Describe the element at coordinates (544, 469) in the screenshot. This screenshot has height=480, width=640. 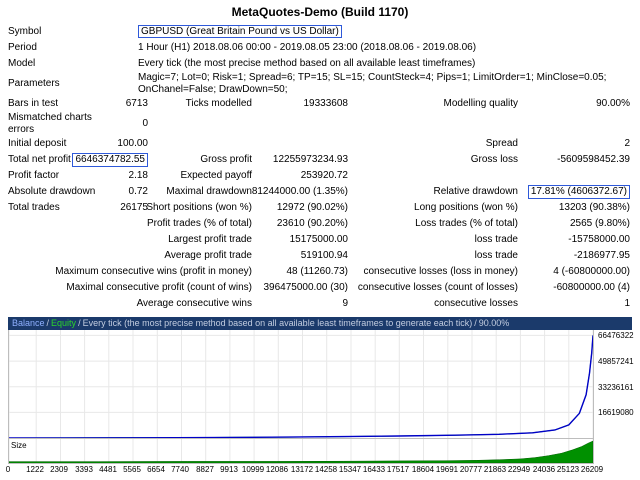
I see `x-tick-label: 24036` at that location.